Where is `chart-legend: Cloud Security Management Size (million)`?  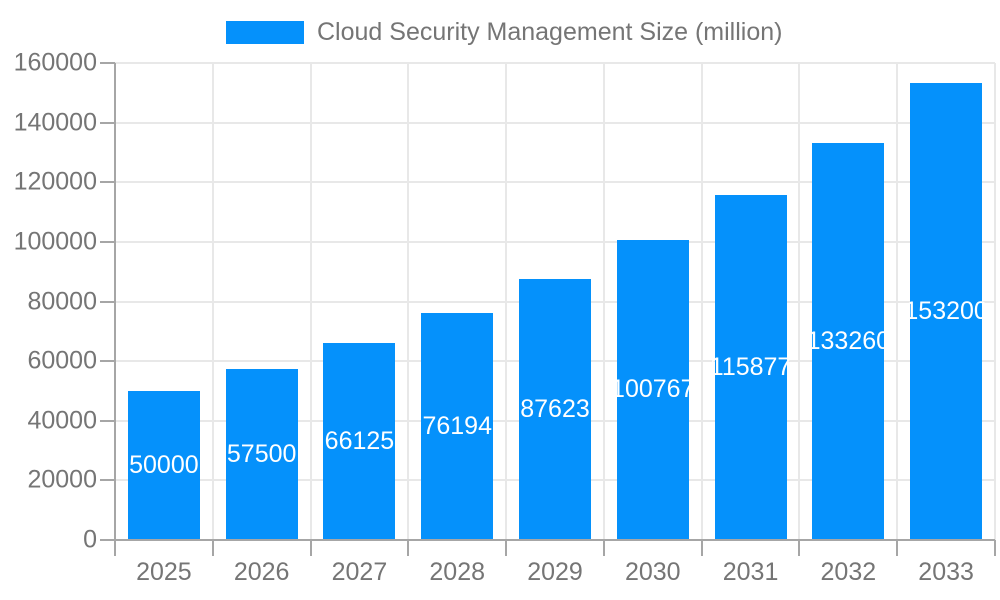 chart-legend: Cloud Security Management Size (million) is located at coordinates (504, 32).